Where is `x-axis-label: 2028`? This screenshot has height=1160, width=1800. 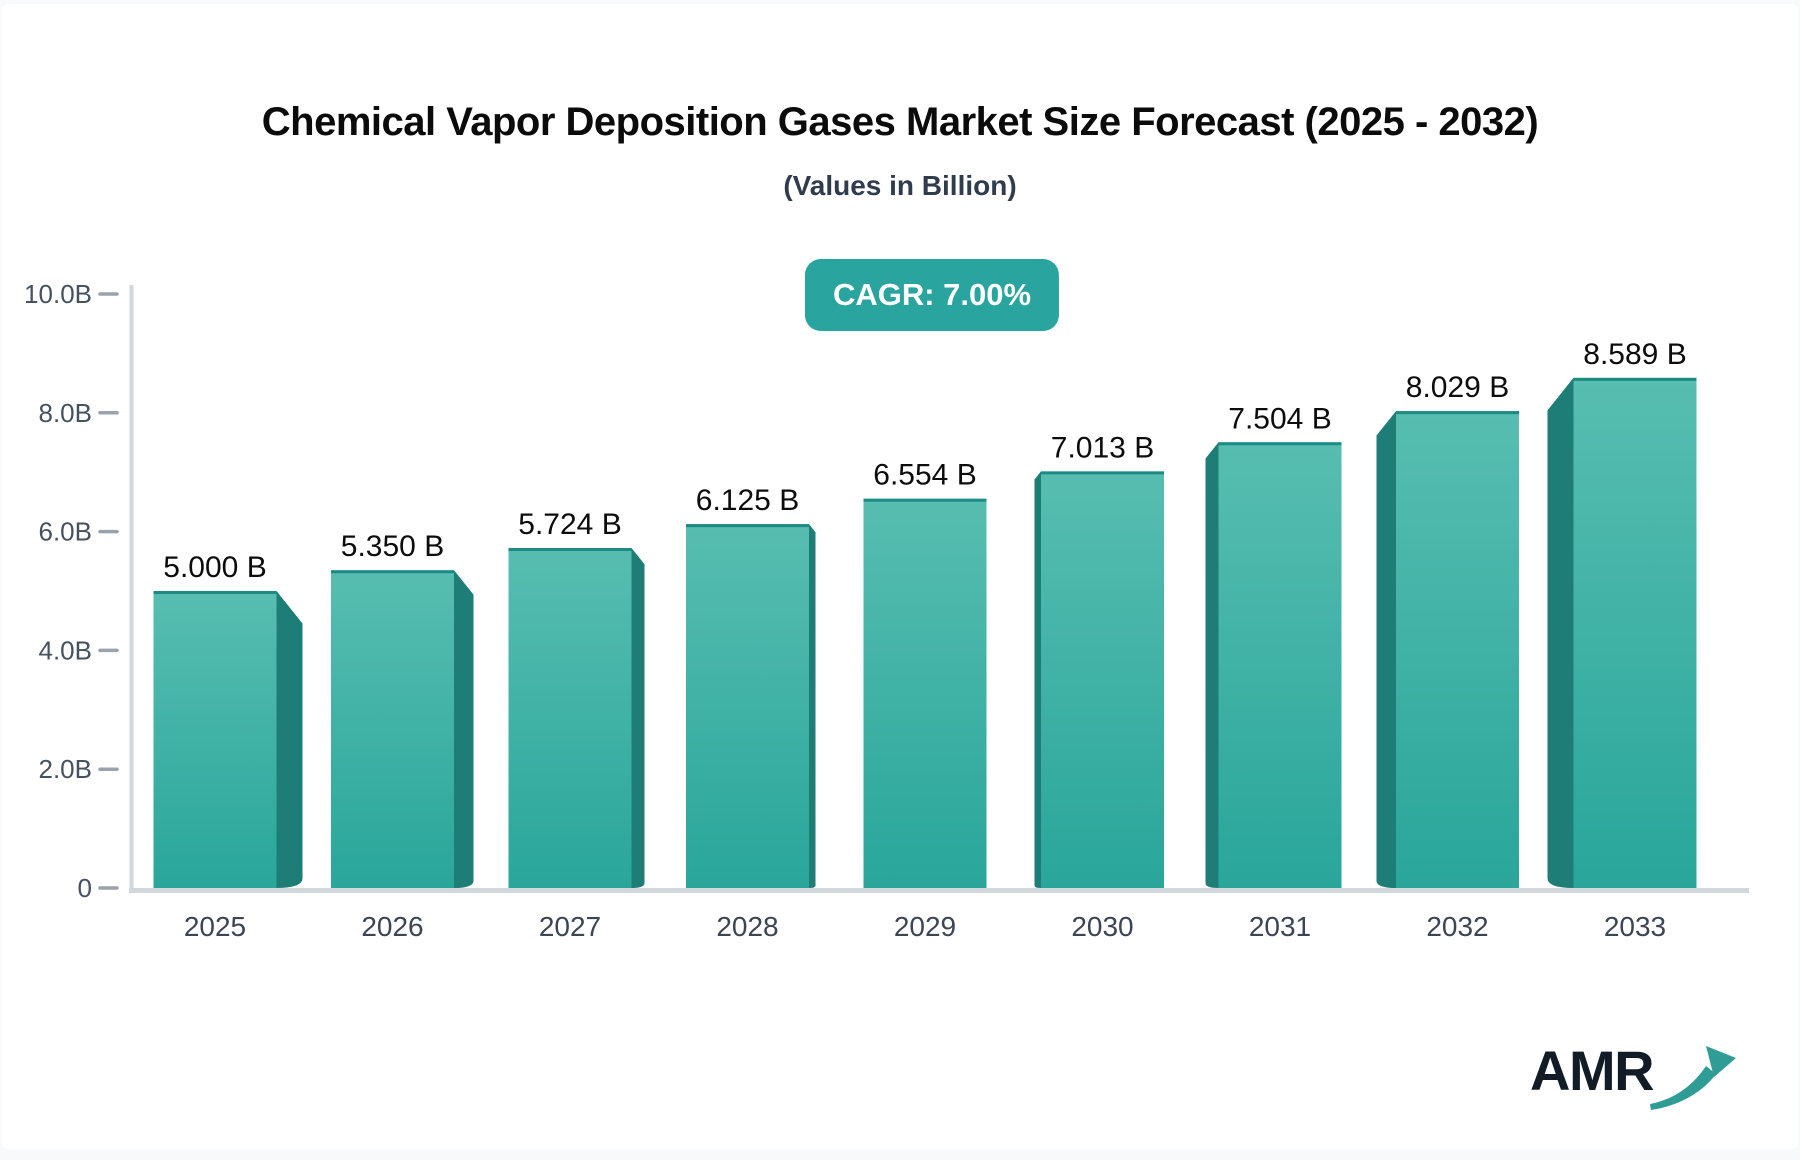 x-axis-label: 2028 is located at coordinates (747, 926).